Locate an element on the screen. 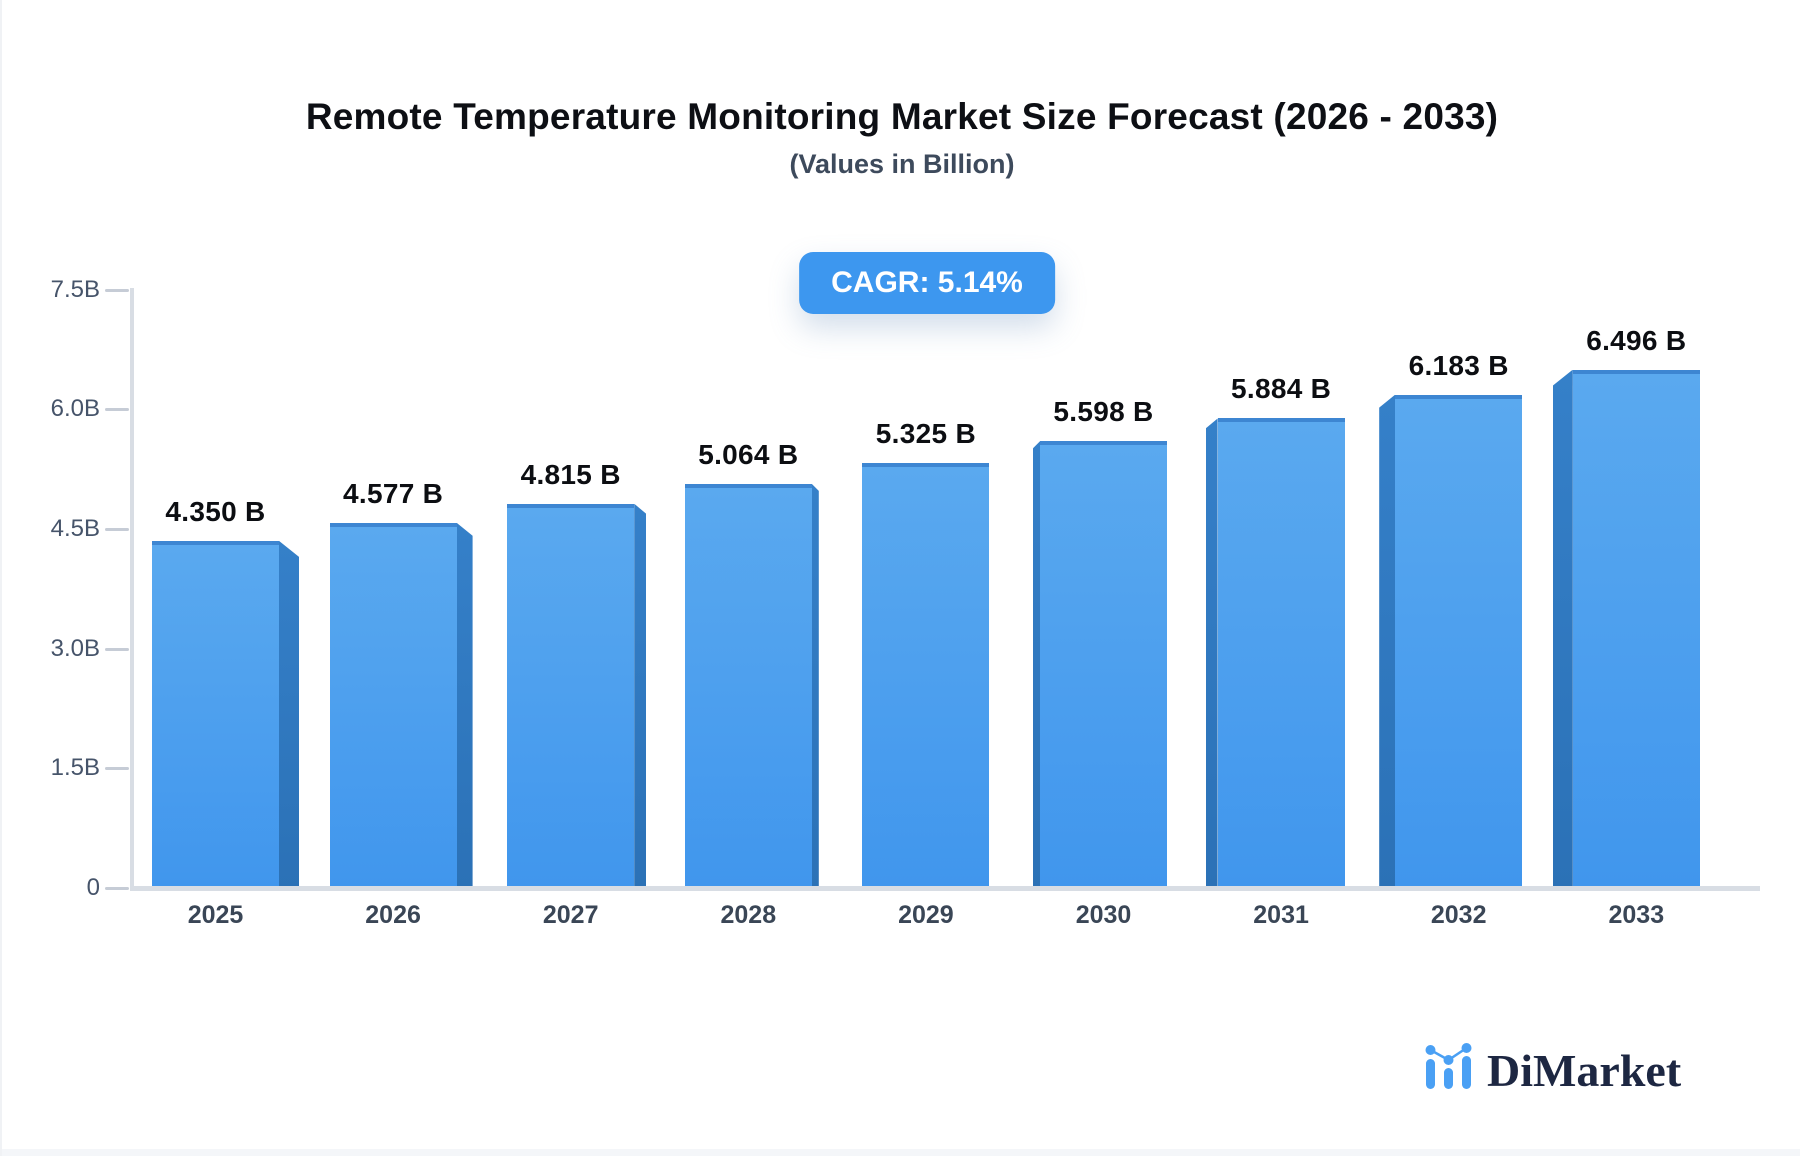  bar-value-label: 5.325 B is located at coordinates (925, 434).